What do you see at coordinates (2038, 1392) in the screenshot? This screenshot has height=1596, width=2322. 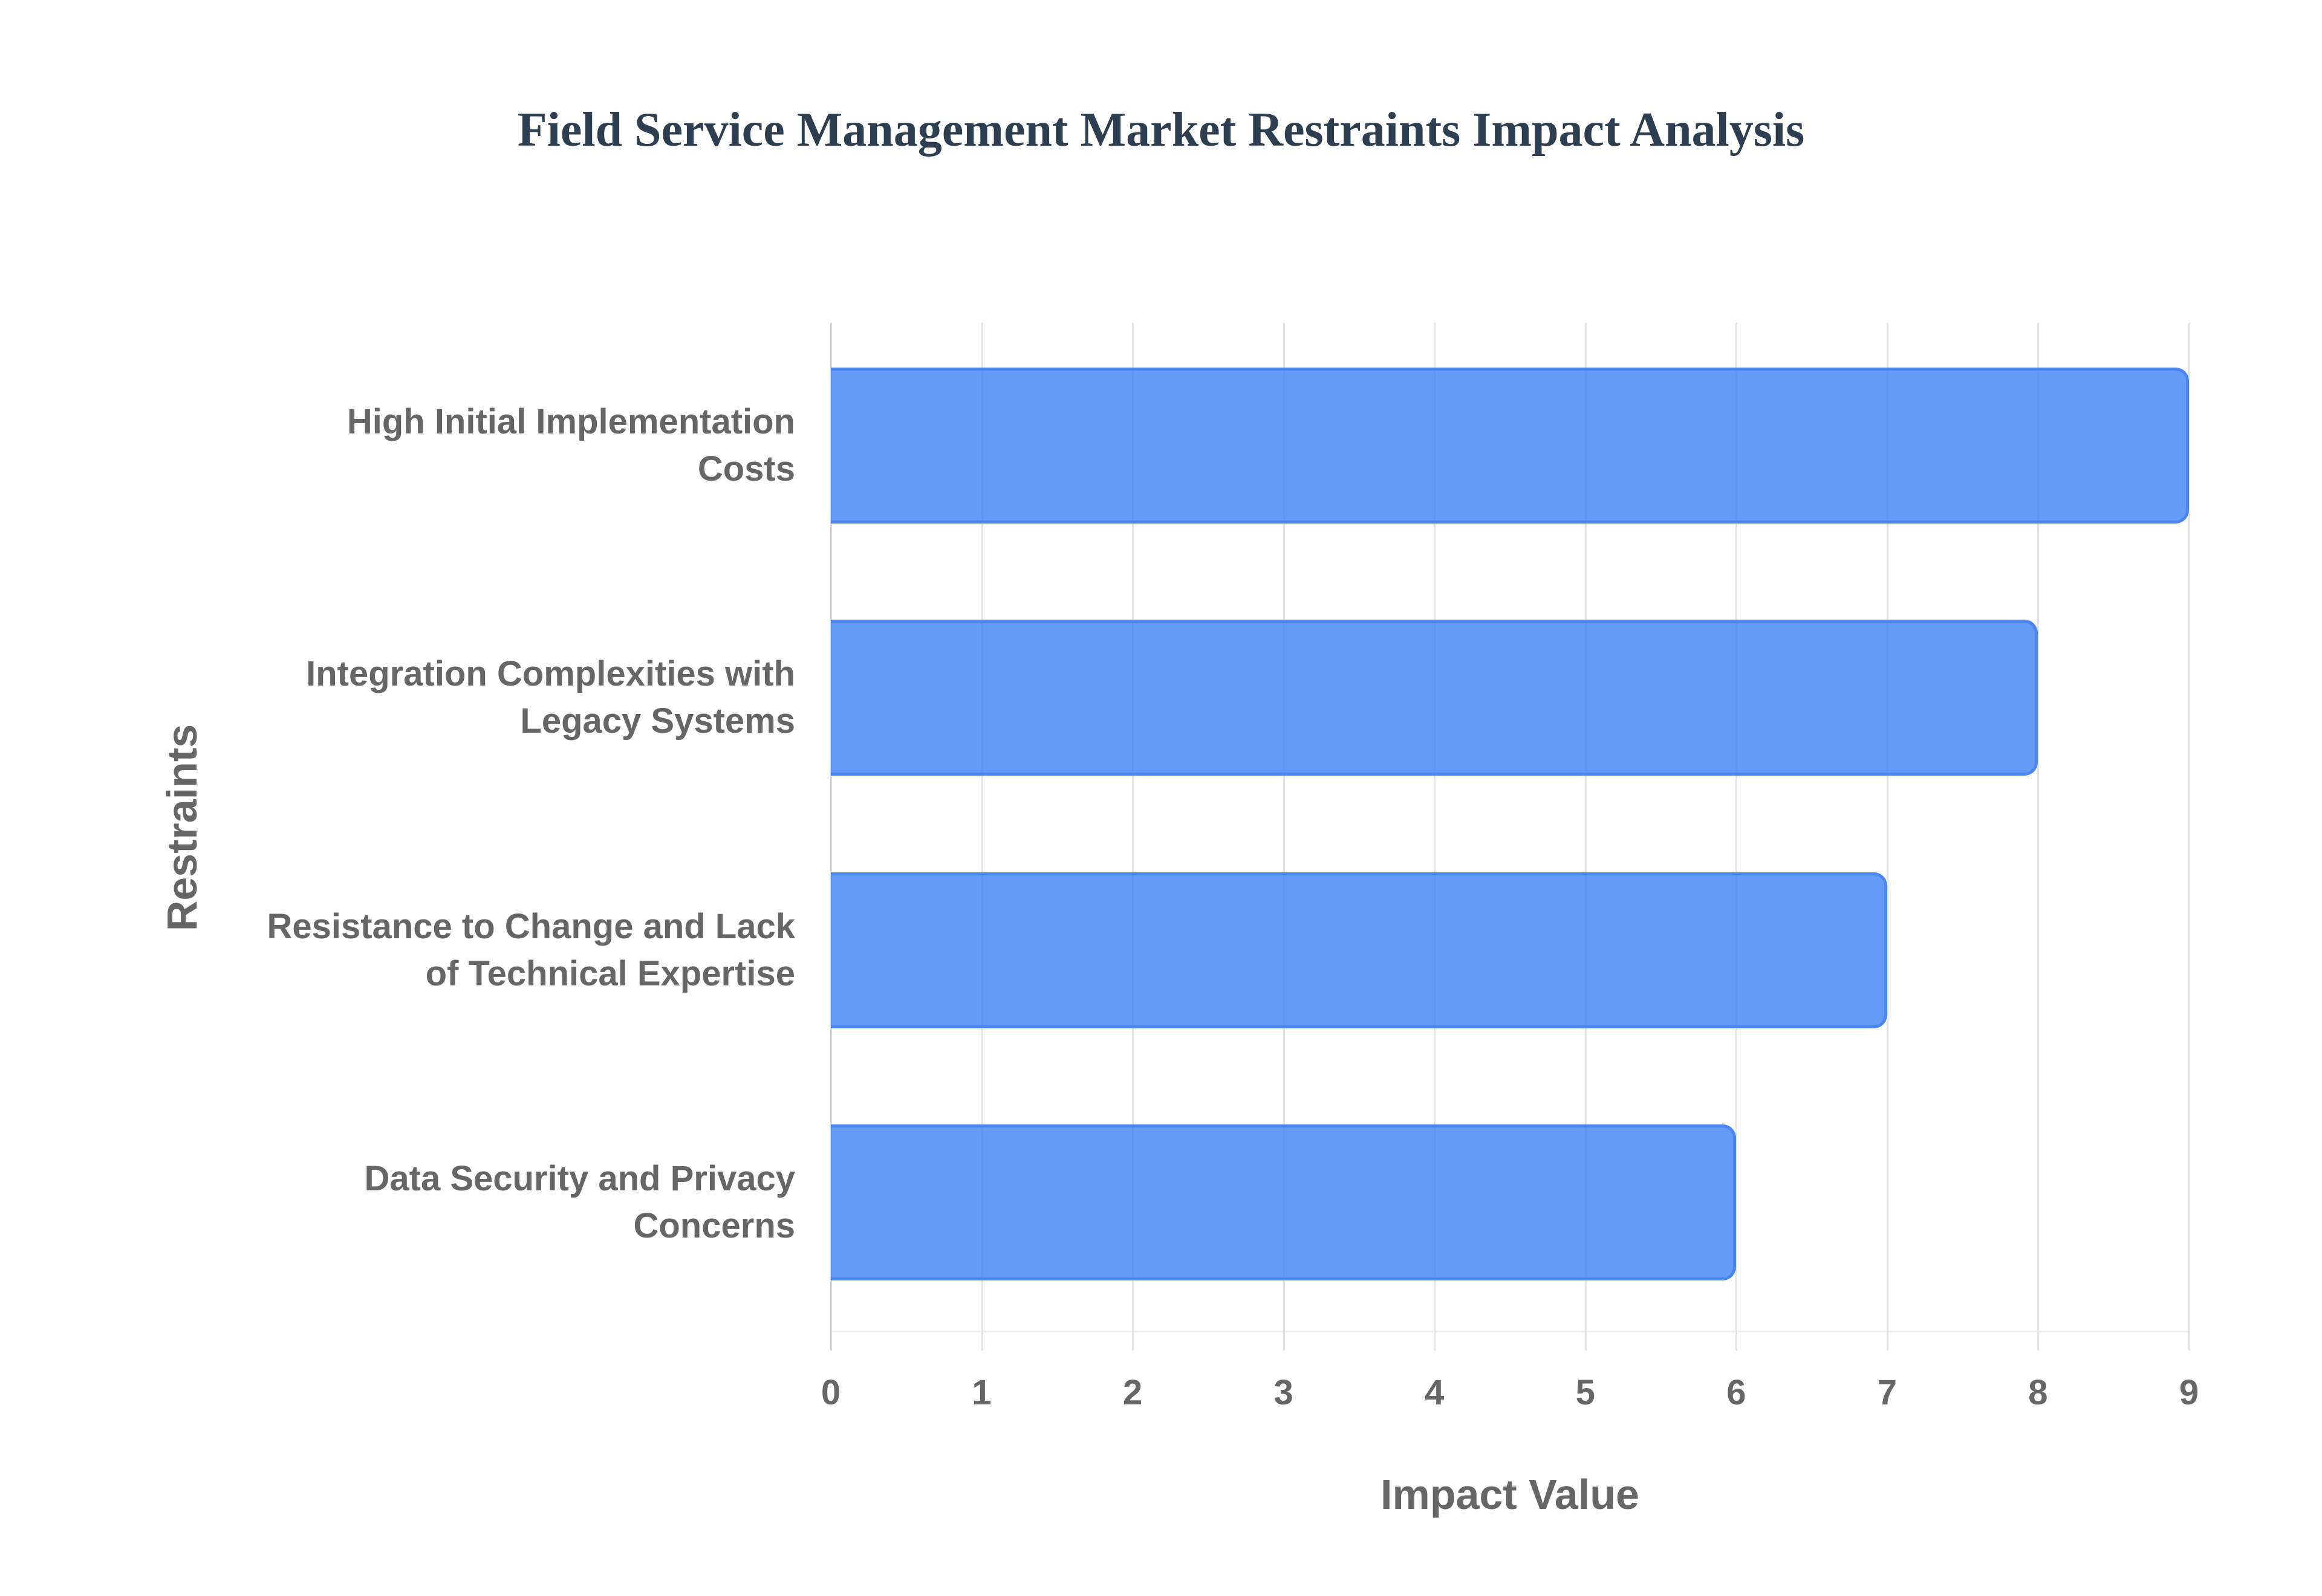 I see `x-axis-tick-label: 8` at bounding box center [2038, 1392].